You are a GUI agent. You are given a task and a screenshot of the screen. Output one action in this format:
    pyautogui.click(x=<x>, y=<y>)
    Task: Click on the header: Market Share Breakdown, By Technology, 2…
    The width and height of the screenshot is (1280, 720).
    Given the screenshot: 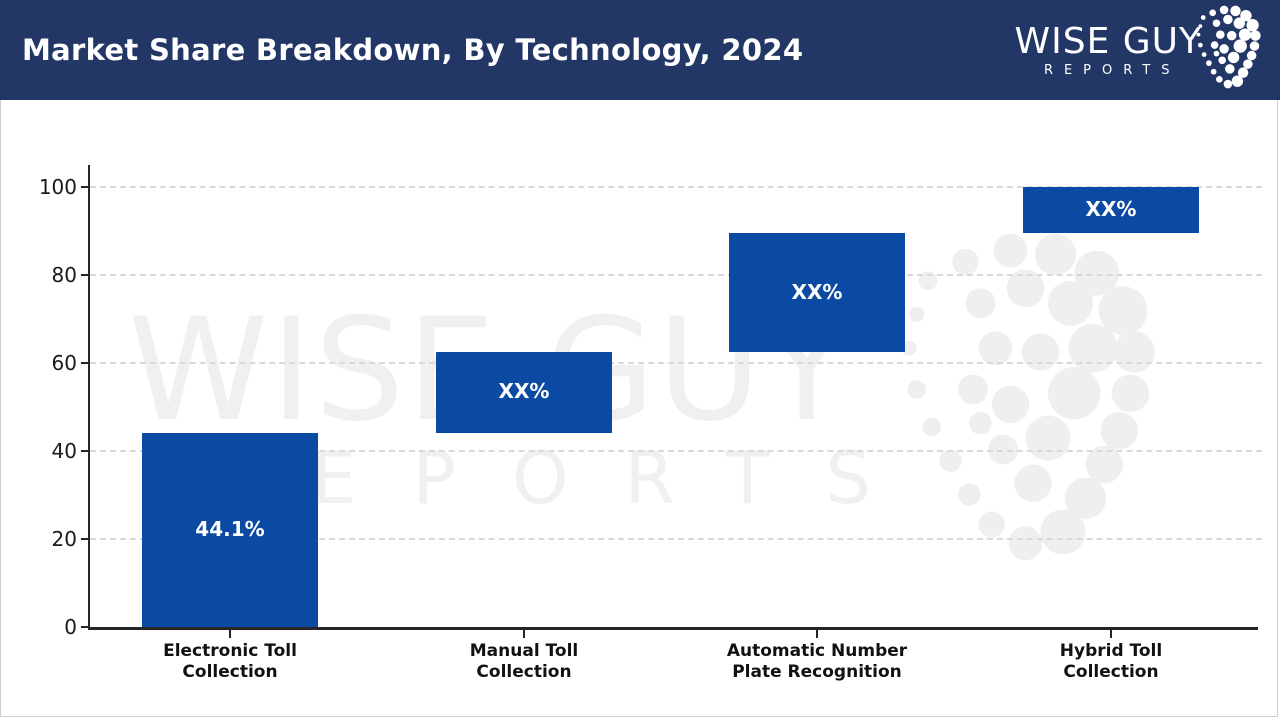 What is the action you would take?
    pyautogui.click(x=640, y=50)
    